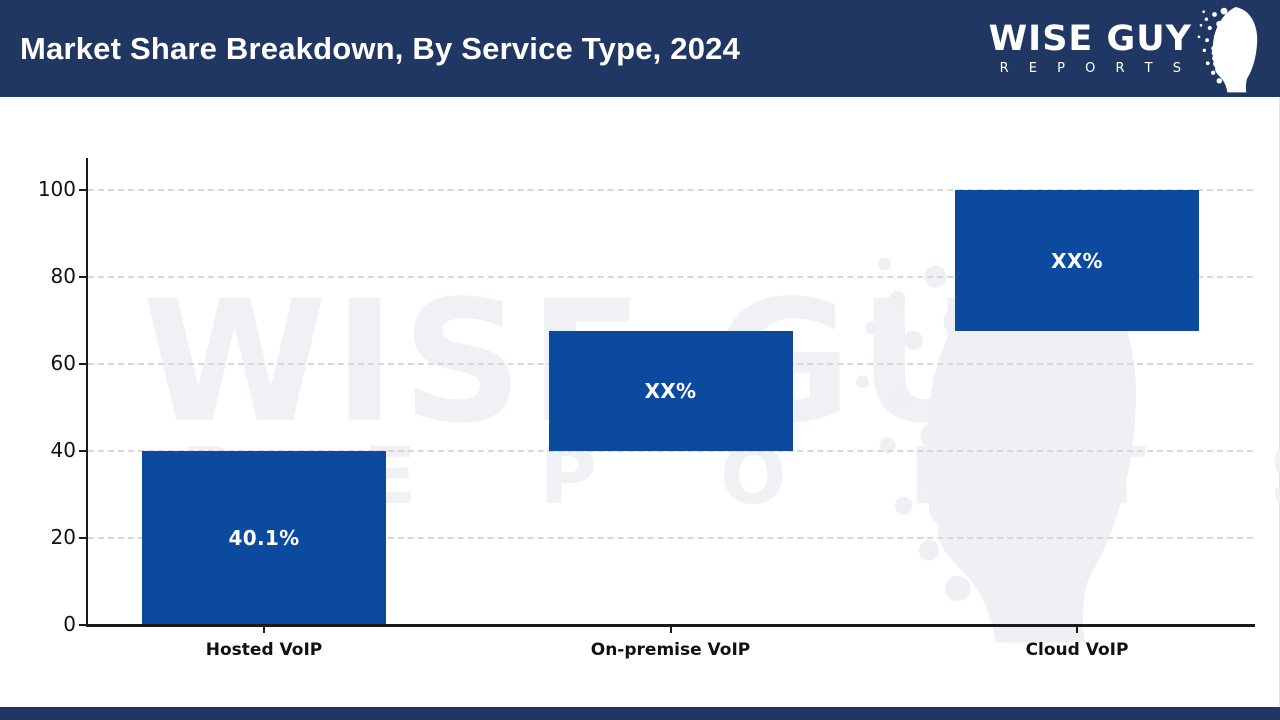 The image size is (1280, 720). Describe the element at coordinates (63, 537) in the screenshot. I see `y-tick-label: 20` at that location.